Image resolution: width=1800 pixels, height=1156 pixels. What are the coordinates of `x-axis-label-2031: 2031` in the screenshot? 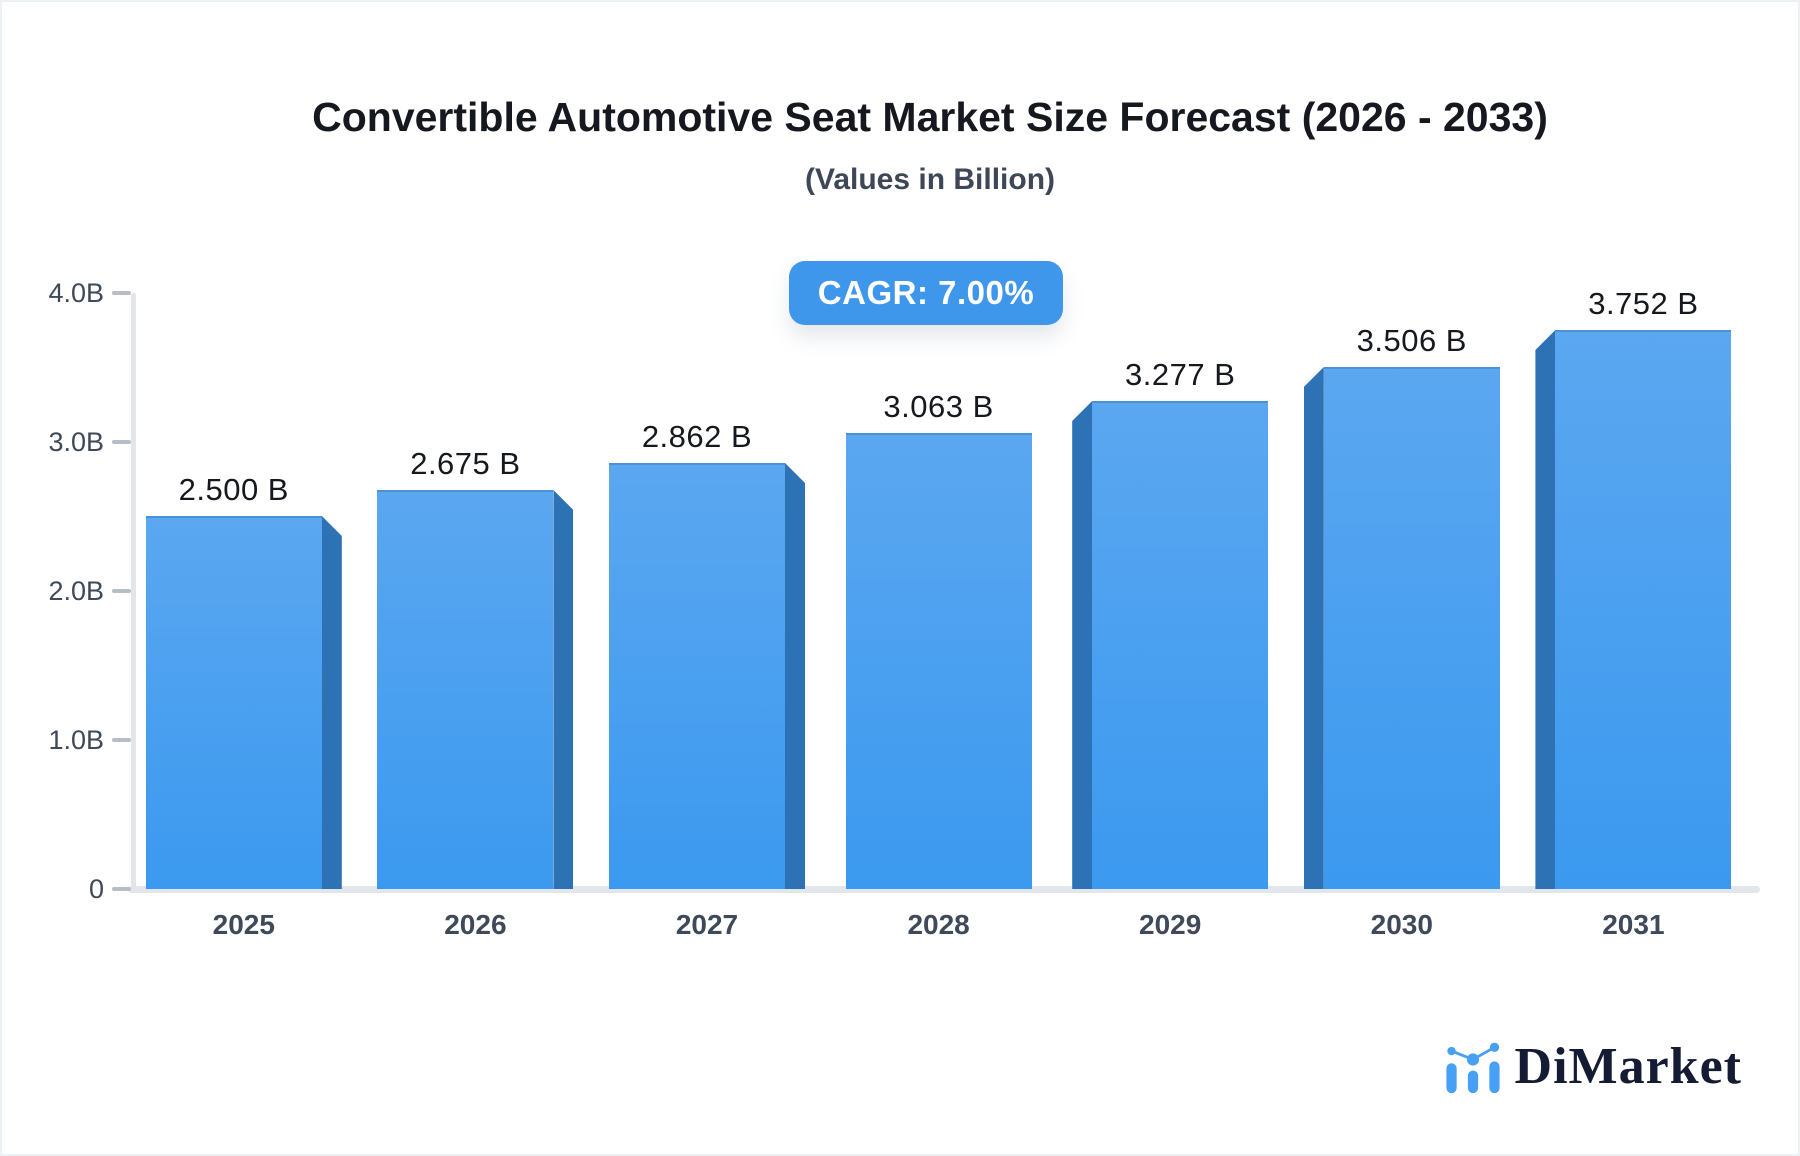 It's located at (1633, 924).